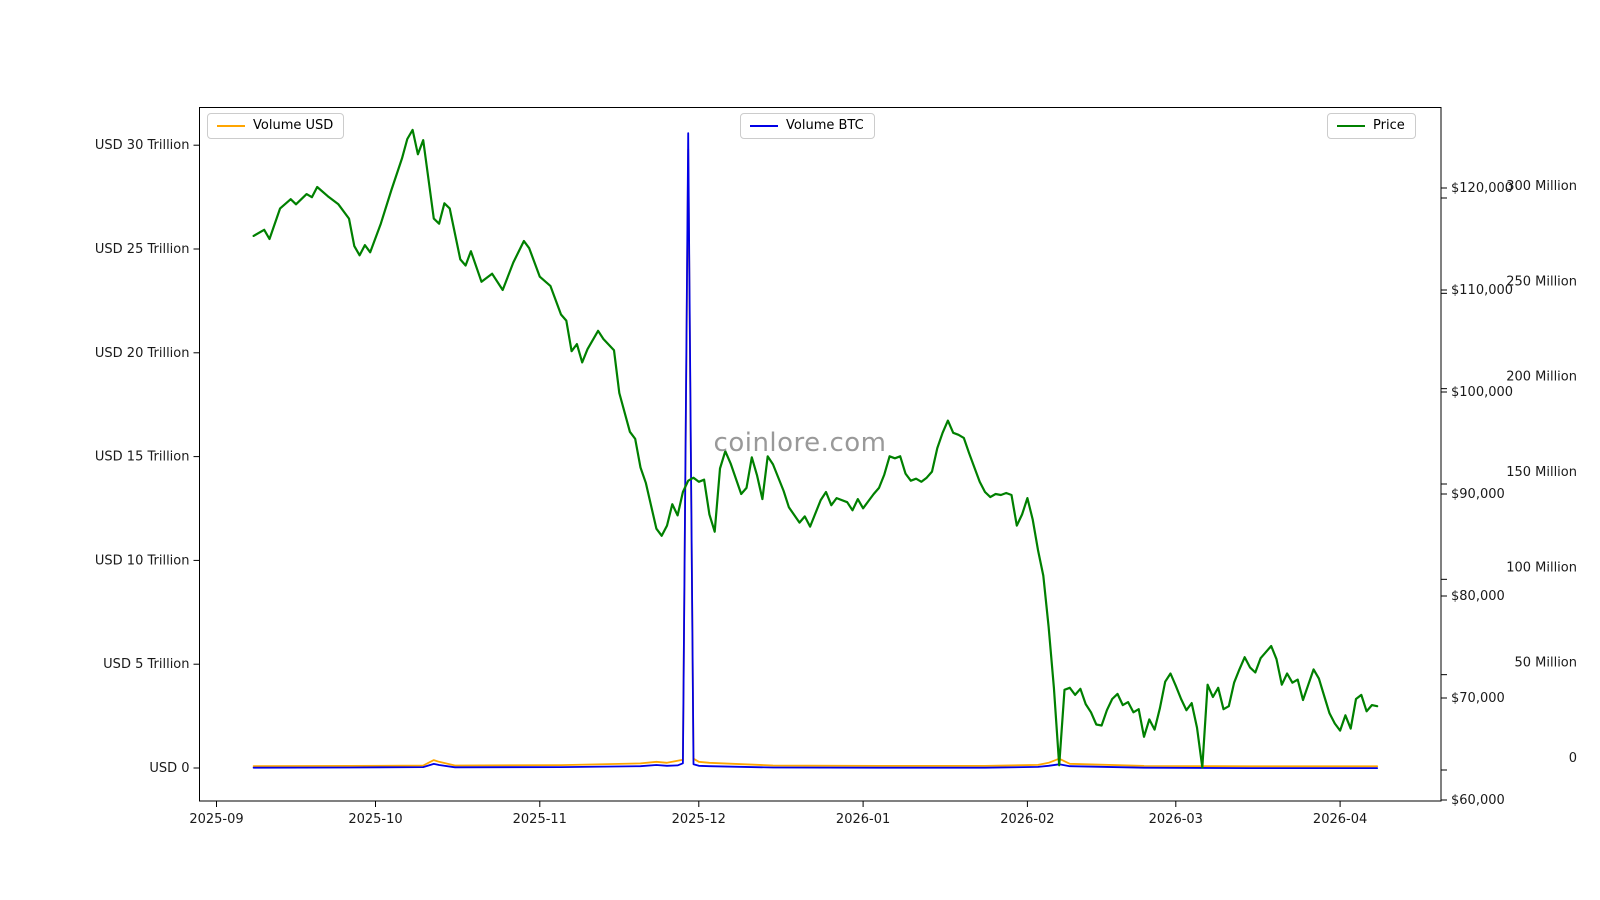 This screenshot has width=1600, height=900. What do you see at coordinates (863, 819) in the screenshot?
I see `x-axis-tick-label: 2026-01` at bounding box center [863, 819].